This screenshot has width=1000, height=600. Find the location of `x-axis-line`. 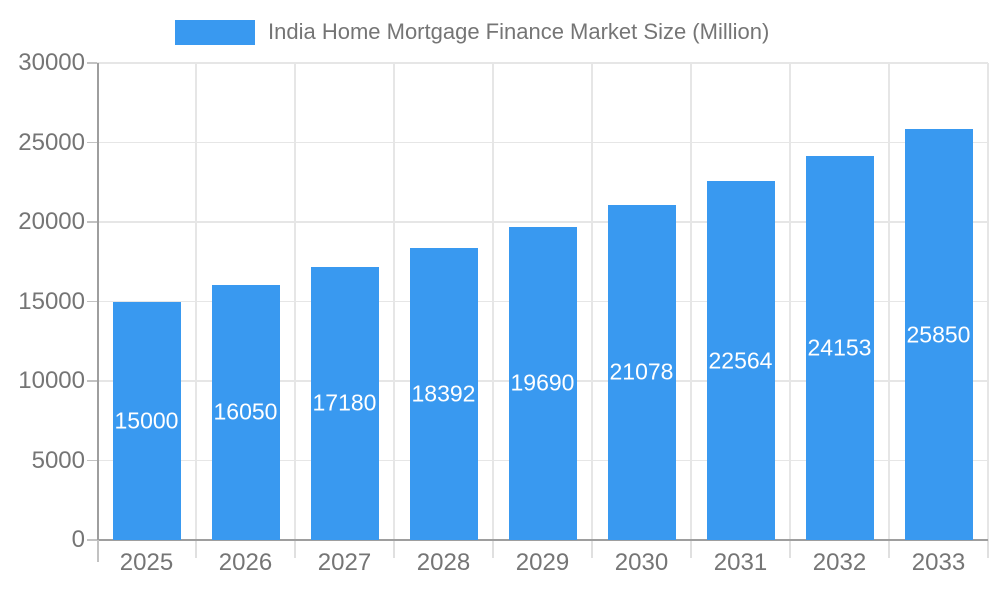

x-axis-line is located at coordinates (542, 540).